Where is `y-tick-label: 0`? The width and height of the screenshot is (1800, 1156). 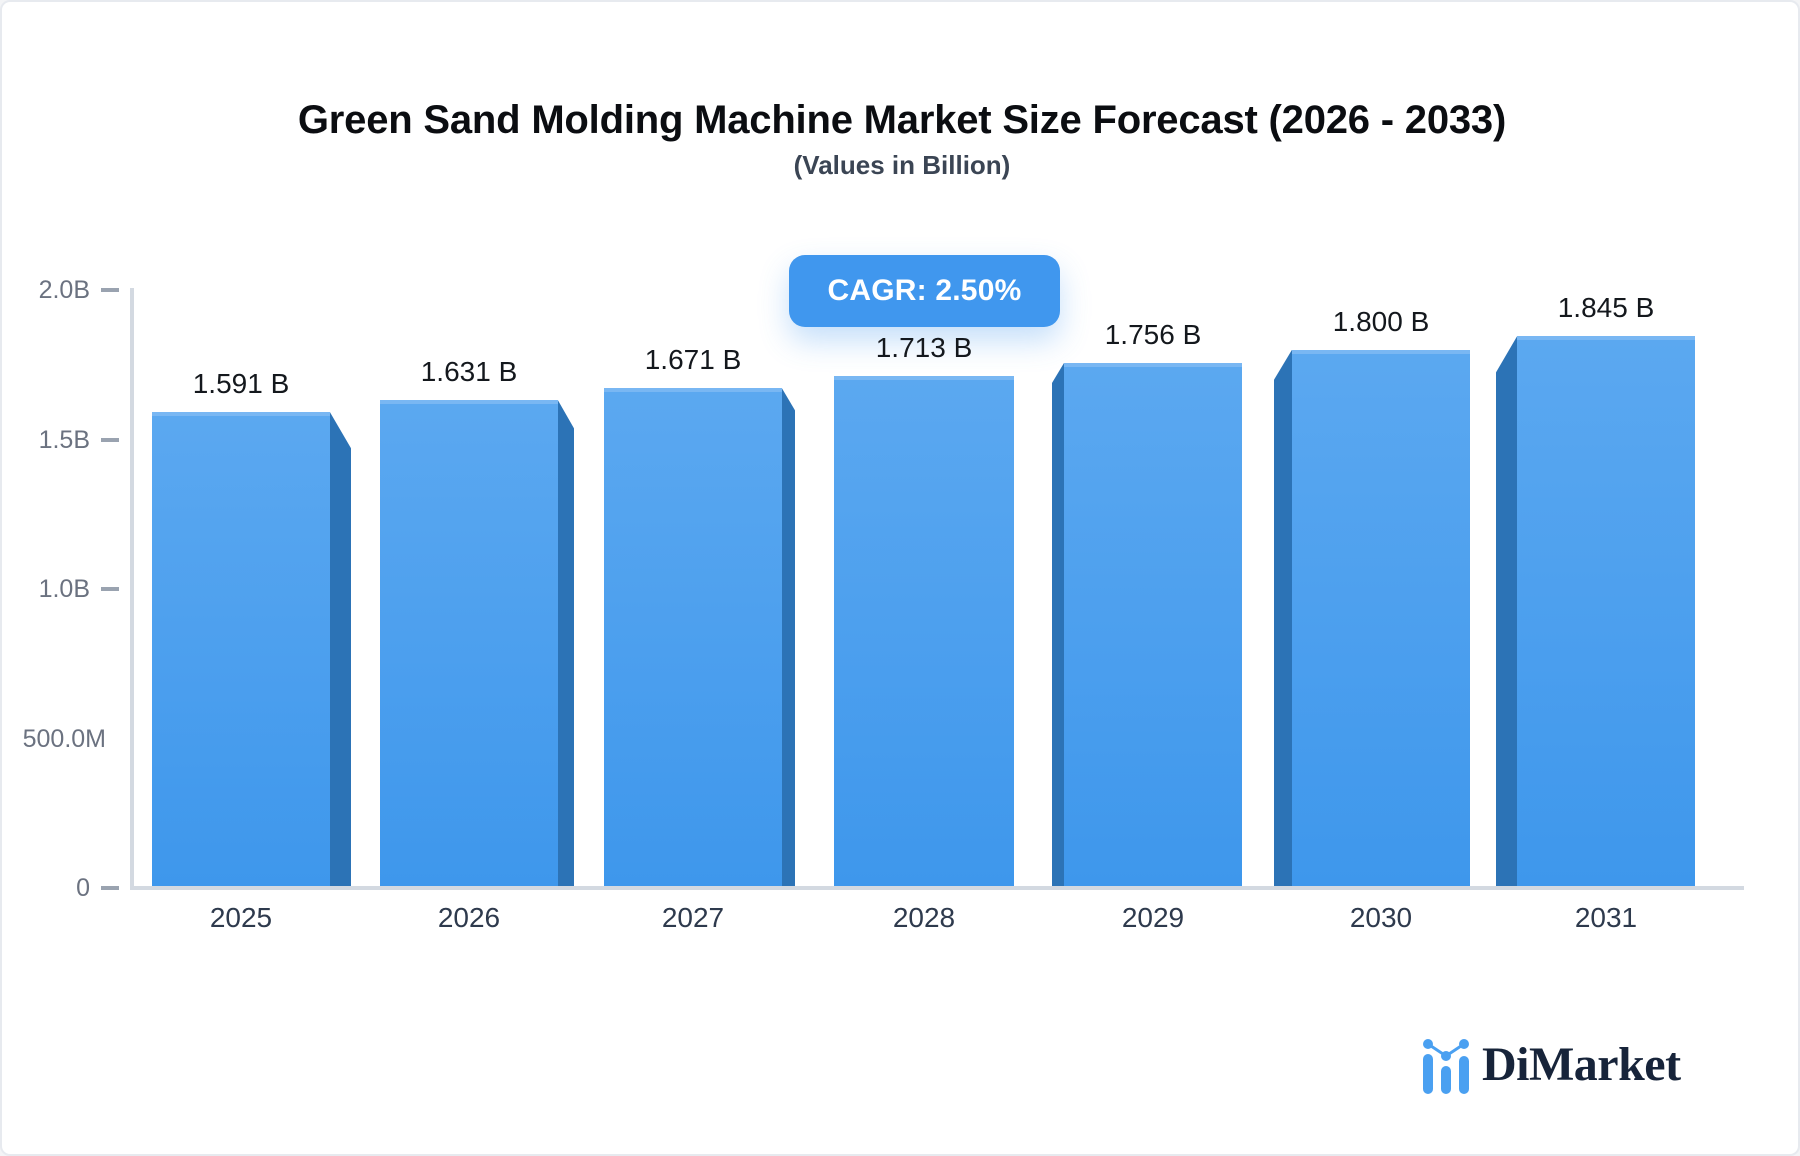 y-tick-label: 0 is located at coordinates (83, 888).